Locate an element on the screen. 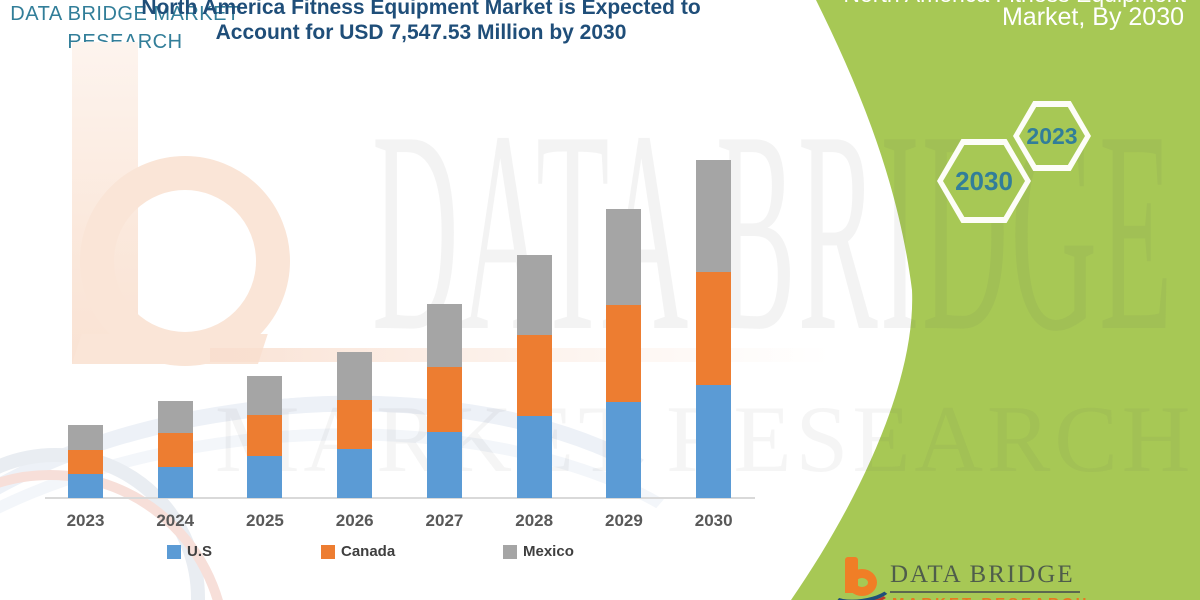 The height and width of the screenshot is (600, 1200). hexagon-2030-label: 2030 is located at coordinates (984, 180).